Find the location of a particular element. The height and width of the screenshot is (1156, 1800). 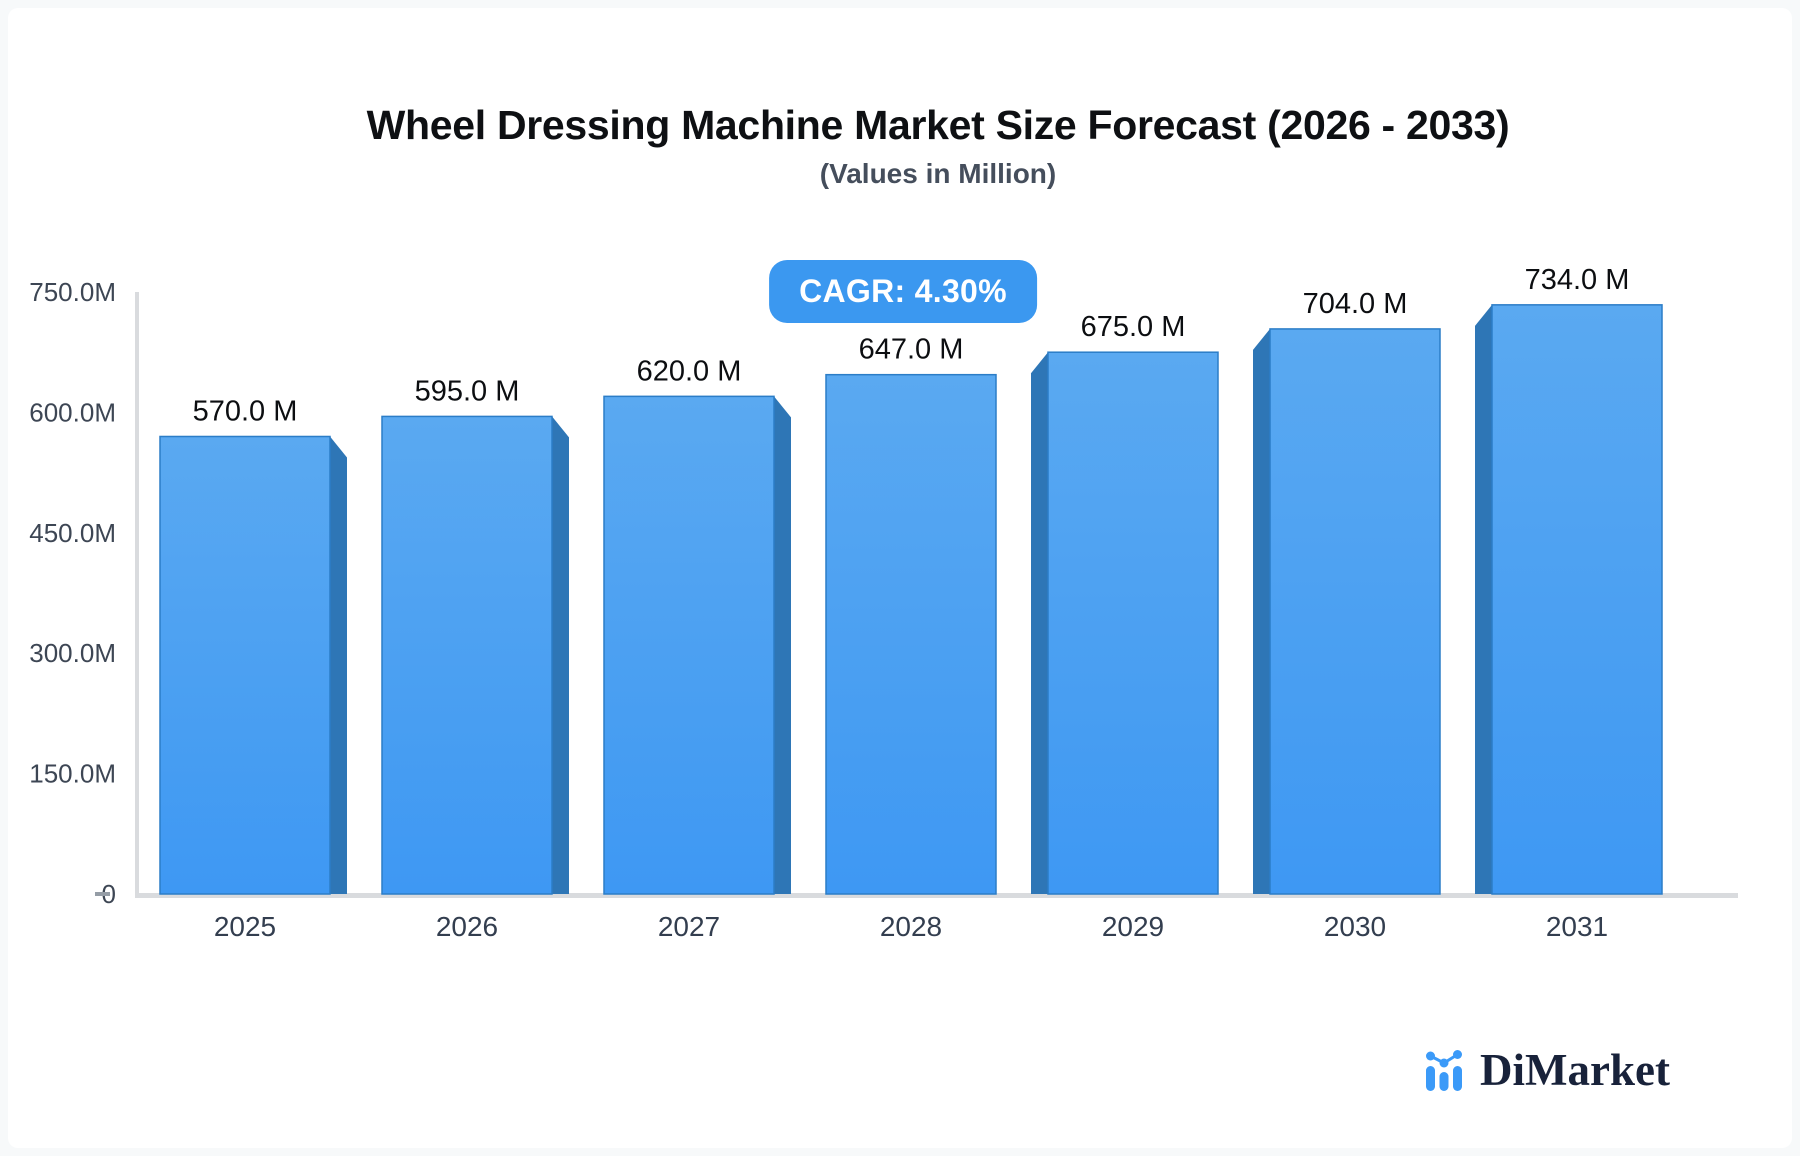

bar-value-label: 595.0 M is located at coordinates (467, 391).